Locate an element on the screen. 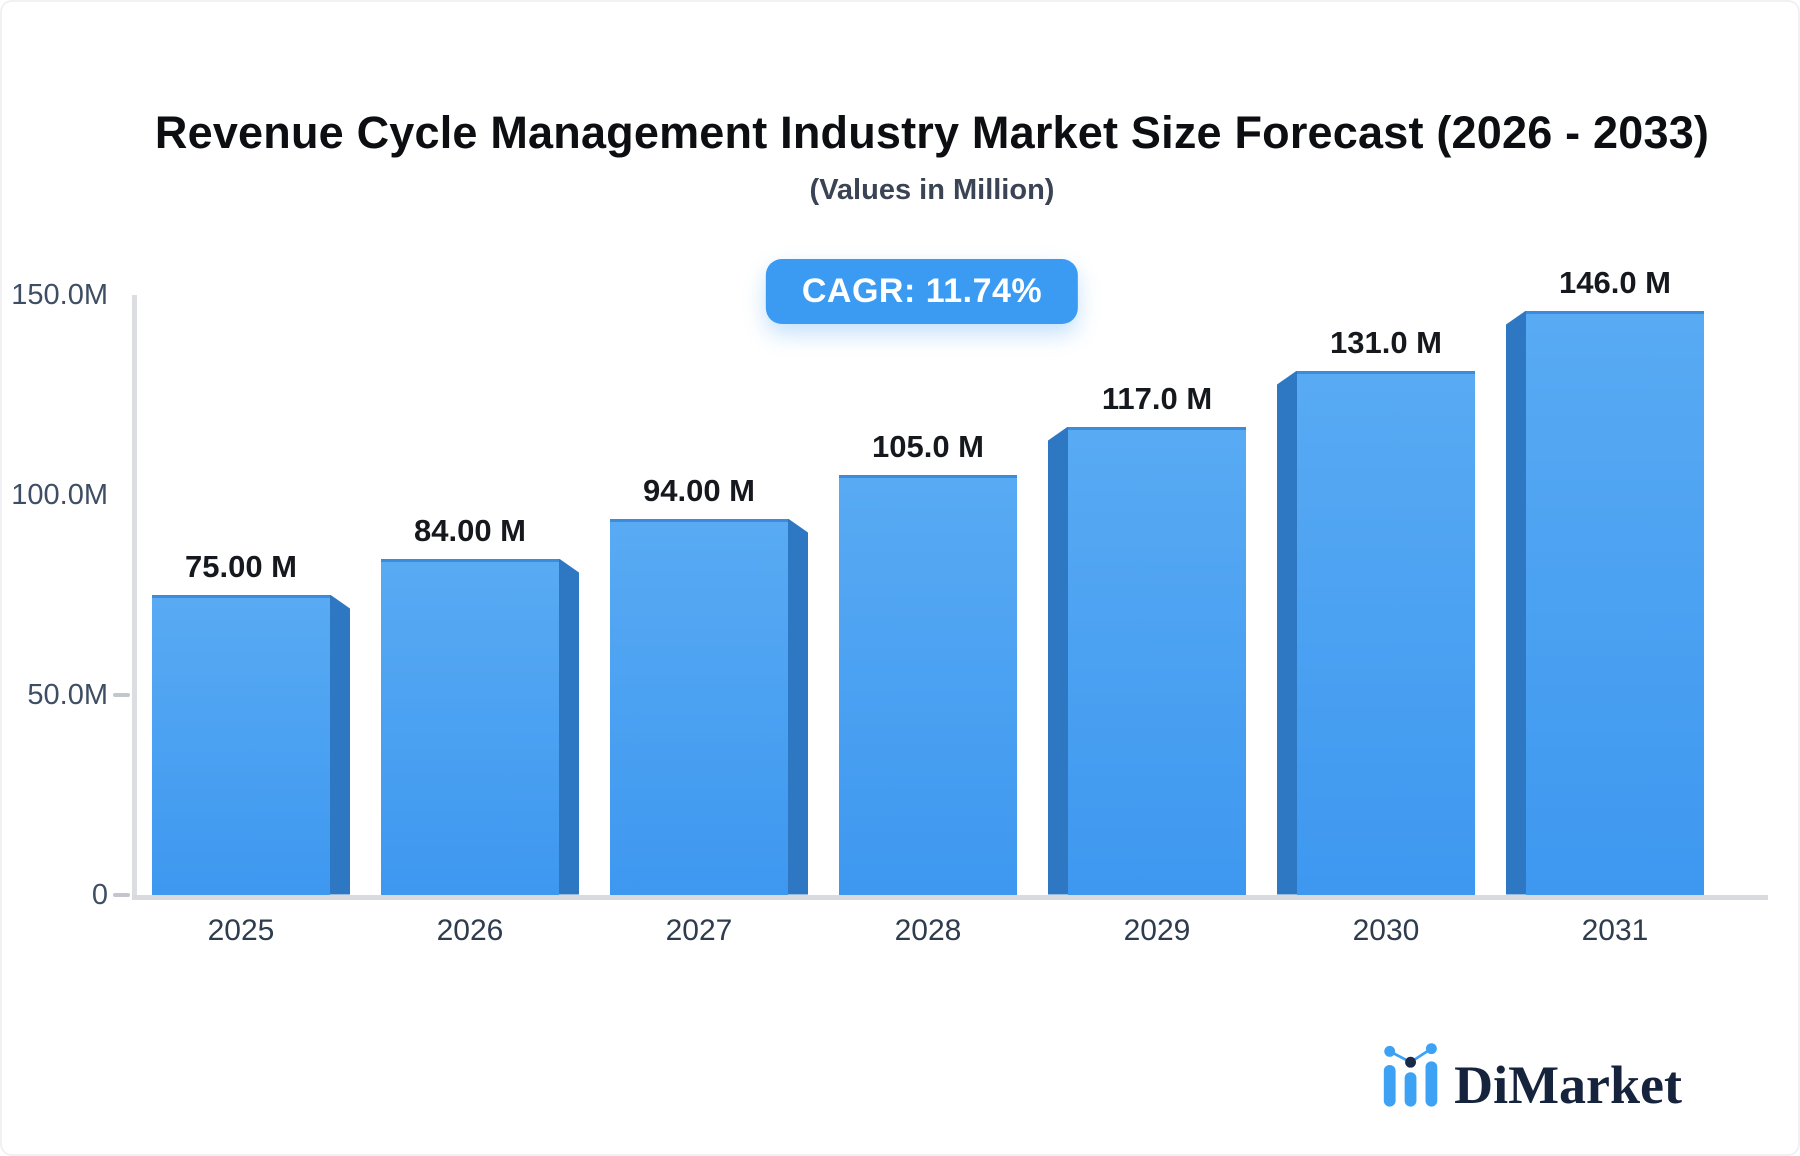 This screenshot has height=1156, width=1800. y-axis-label-150.0M: 150.0M is located at coordinates (59, 294).